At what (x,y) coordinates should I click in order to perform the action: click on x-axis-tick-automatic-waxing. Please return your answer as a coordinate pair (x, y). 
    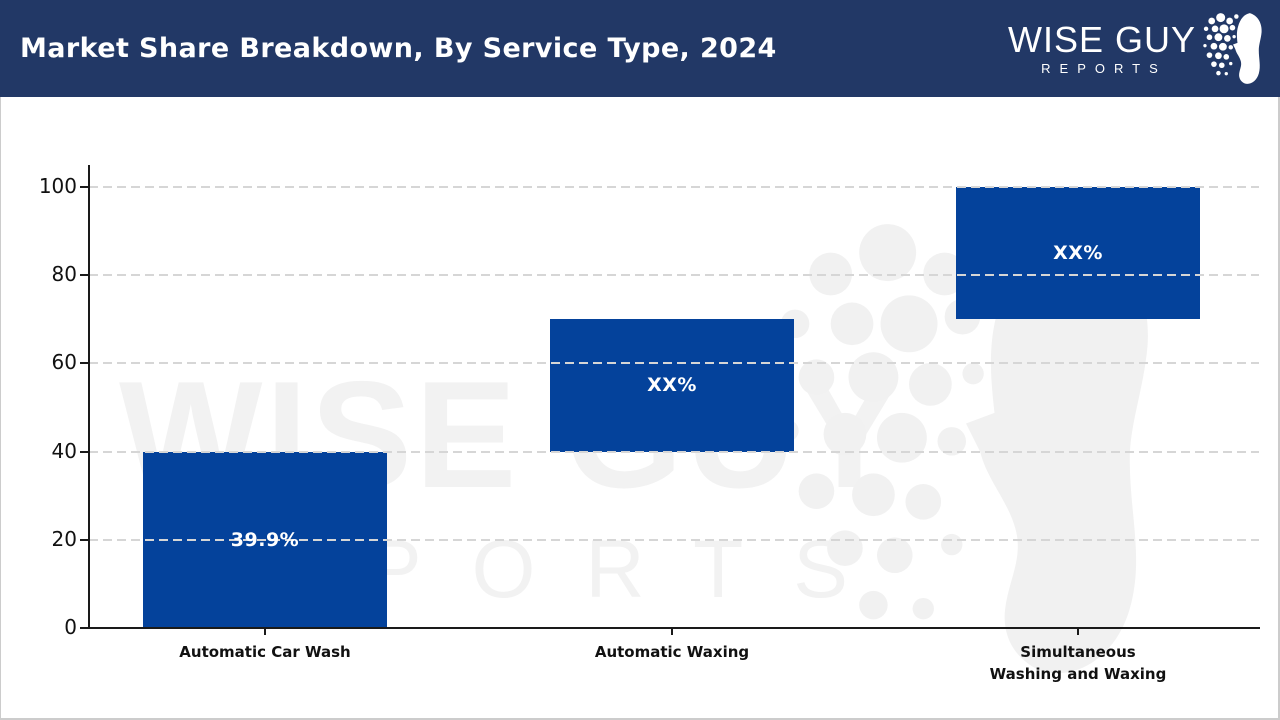
    Looking at the image, I should click on (672, 631).